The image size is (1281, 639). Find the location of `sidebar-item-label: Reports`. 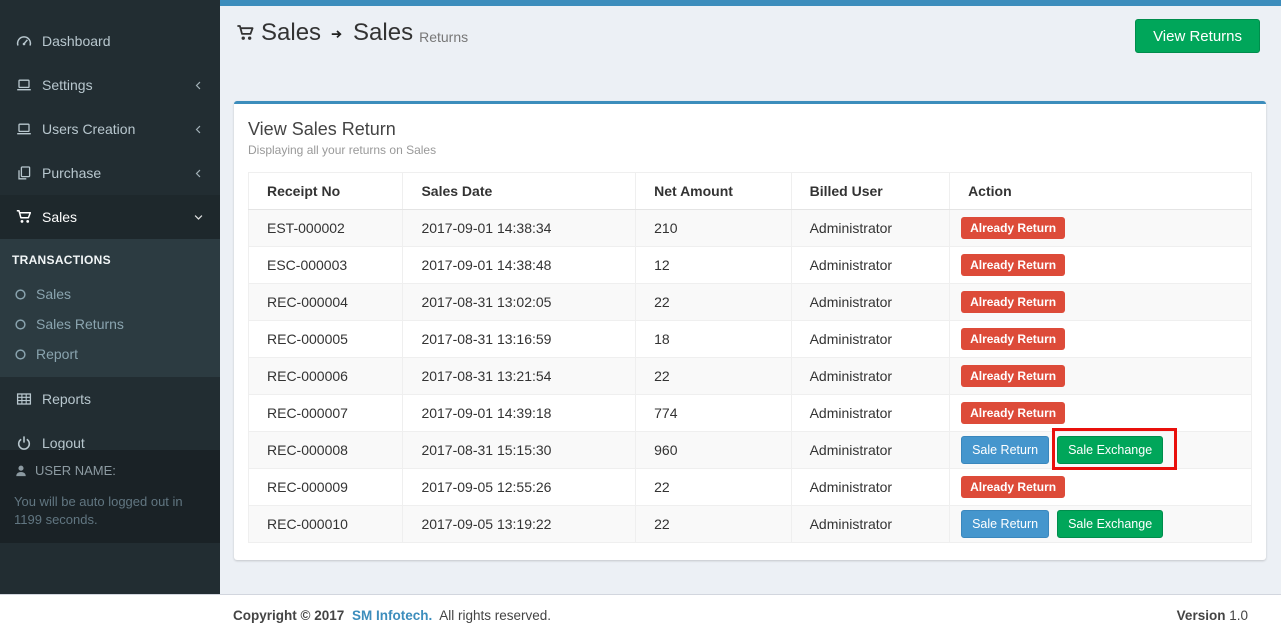

sidebar-item-label: Reports is located at coordinates (67, 399).